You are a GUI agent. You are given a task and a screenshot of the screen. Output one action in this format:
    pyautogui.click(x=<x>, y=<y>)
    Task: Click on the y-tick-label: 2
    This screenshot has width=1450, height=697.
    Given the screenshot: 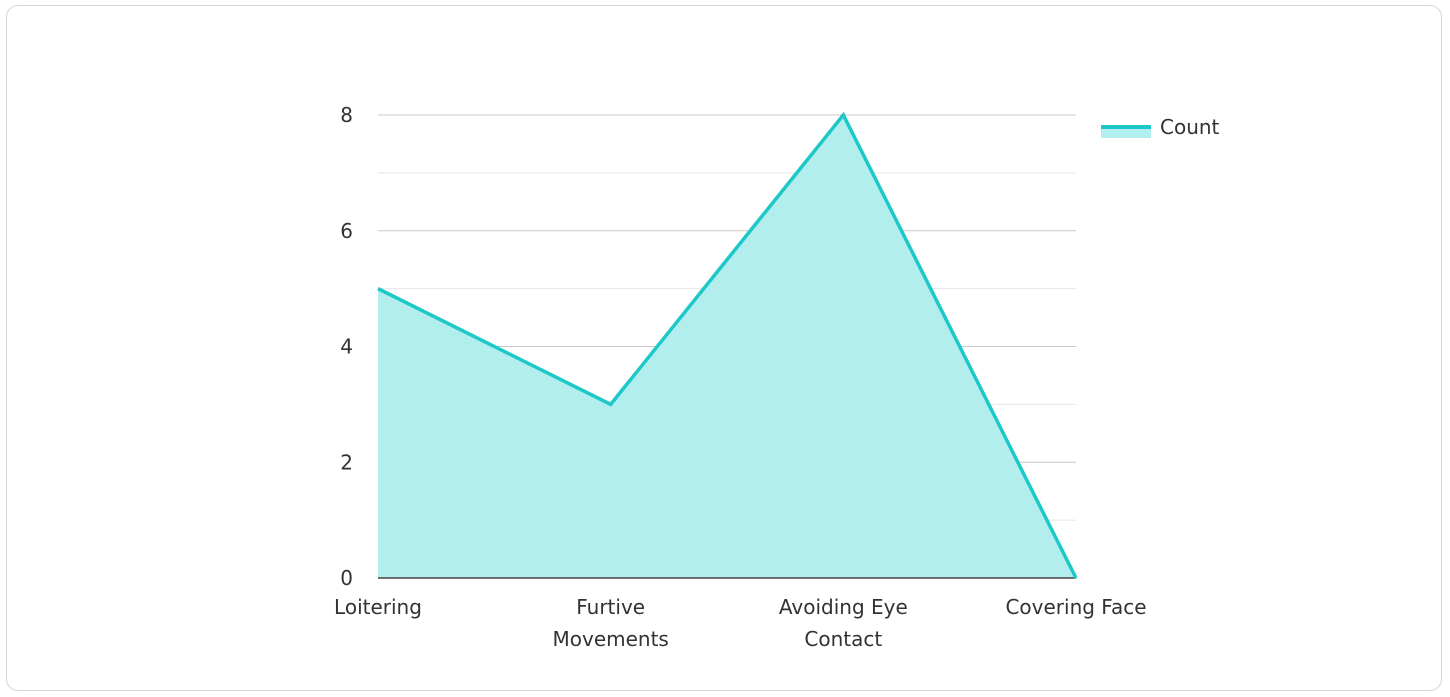 What is the action you would take?
    pyautogui.click(x=346, y=462)
    